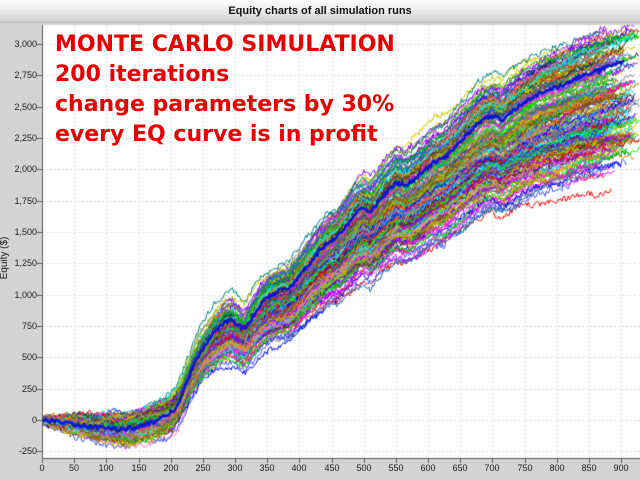 The width and height of the screenshot is (640, 480). I want to click on y-tick-label: 0, so click(34, 420).